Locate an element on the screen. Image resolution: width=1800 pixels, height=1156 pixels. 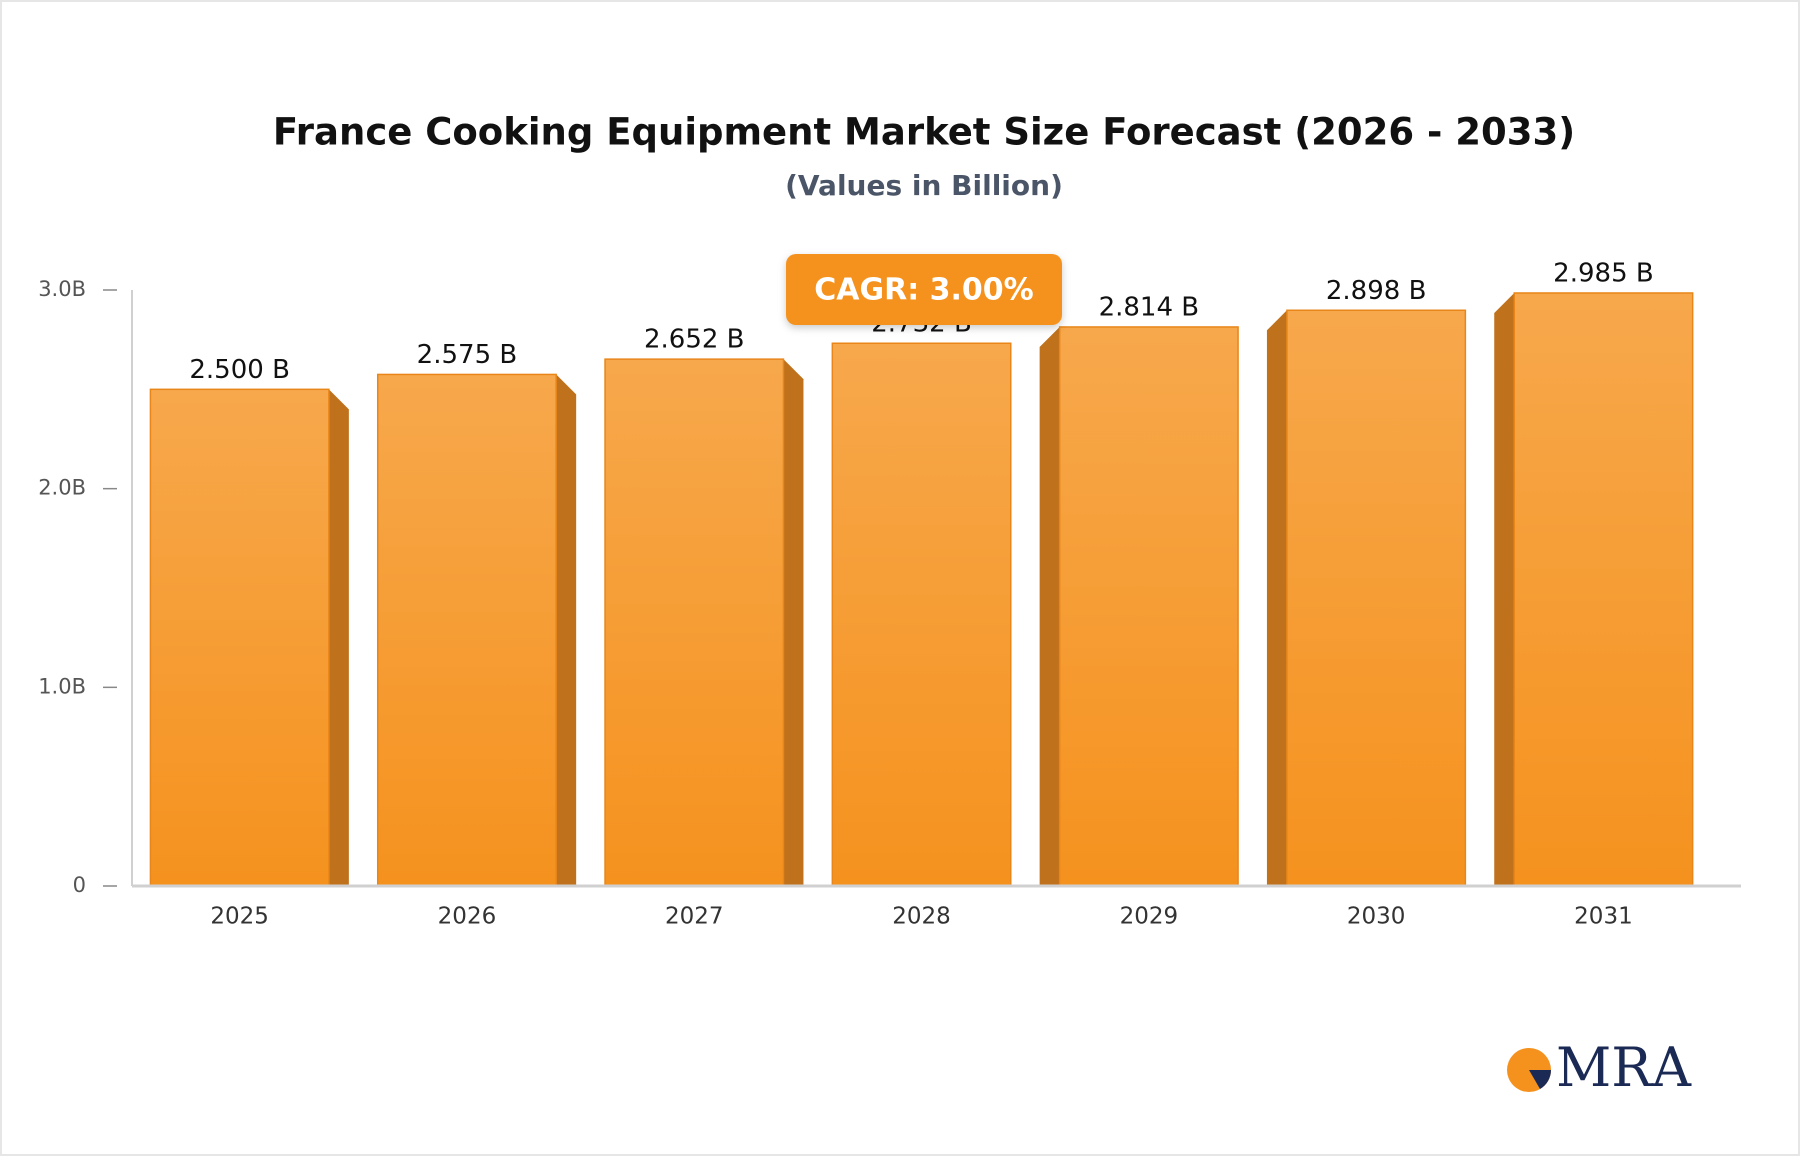
logo: MRA is located at coordinates (1599, 1067).